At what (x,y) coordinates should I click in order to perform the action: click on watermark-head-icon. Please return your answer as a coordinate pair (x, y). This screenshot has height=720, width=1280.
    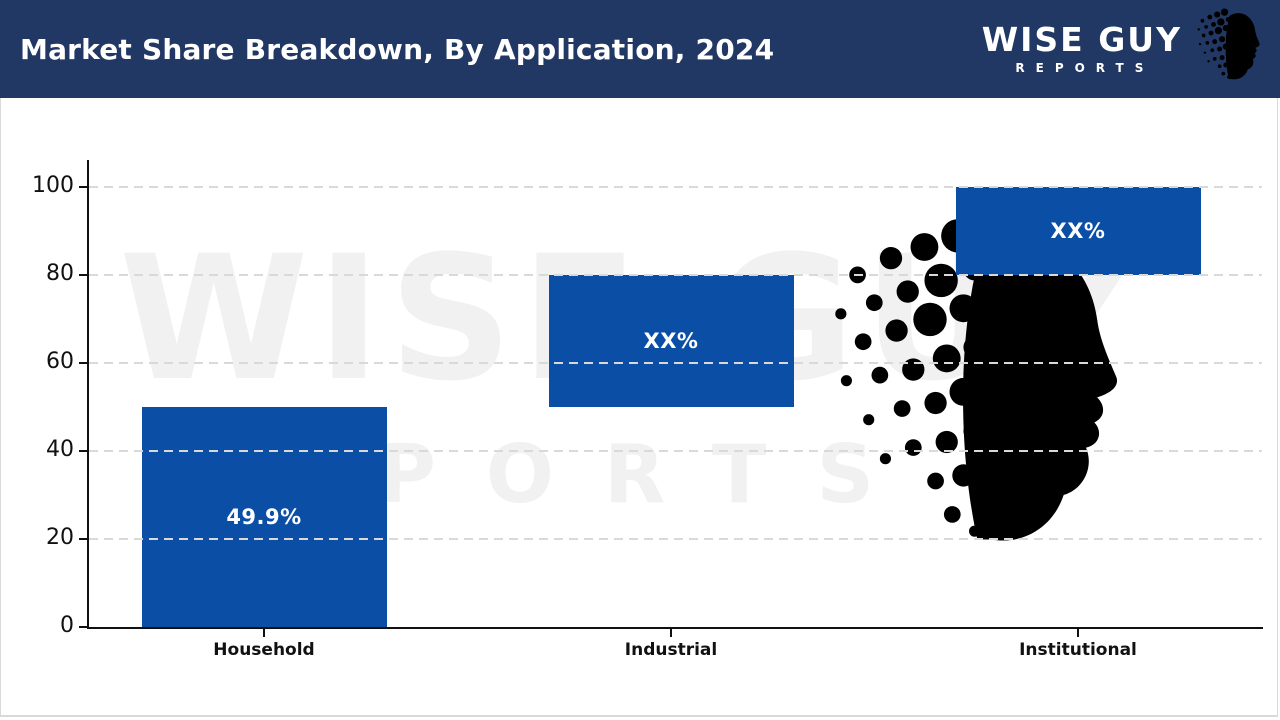
    Looking at the image, I should click on (969, 403).